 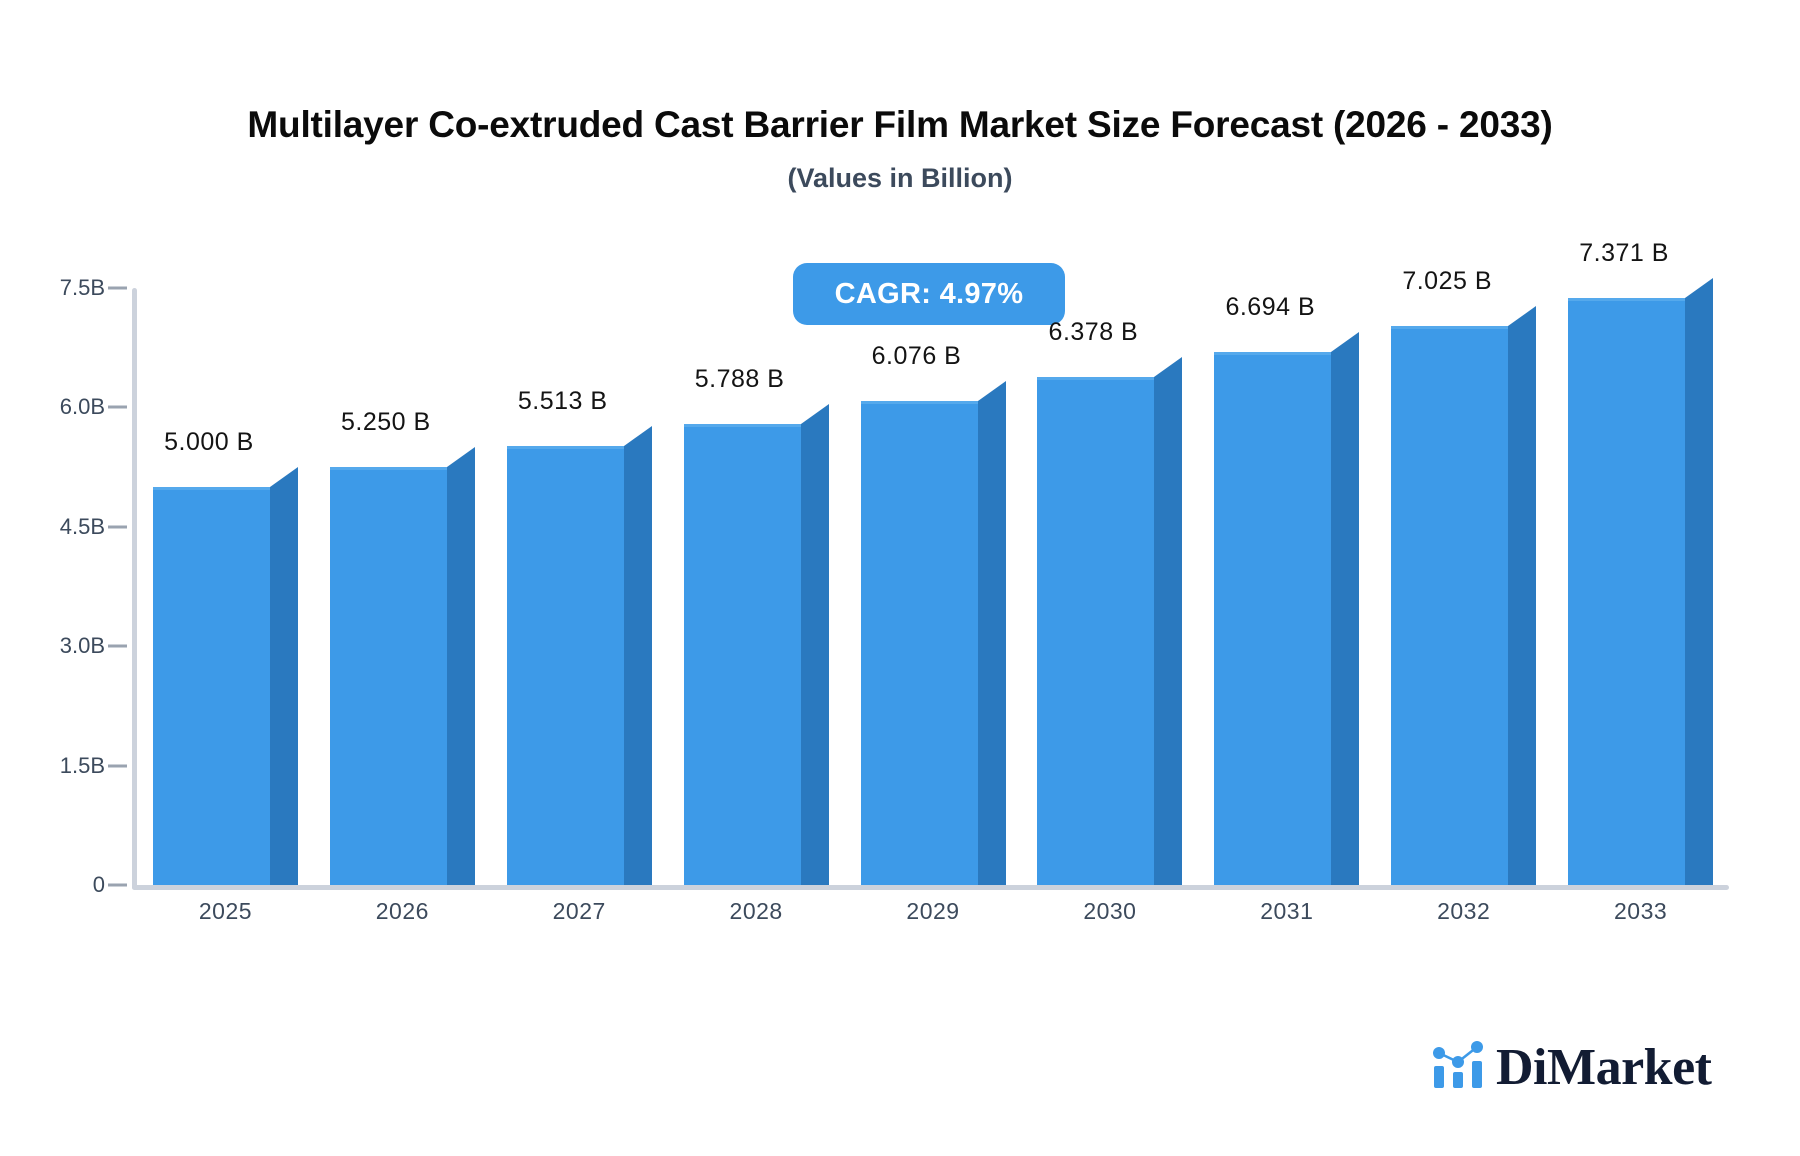 I want to click on chart-subtitle: (Values in Billion), so click(x=900, y=177).